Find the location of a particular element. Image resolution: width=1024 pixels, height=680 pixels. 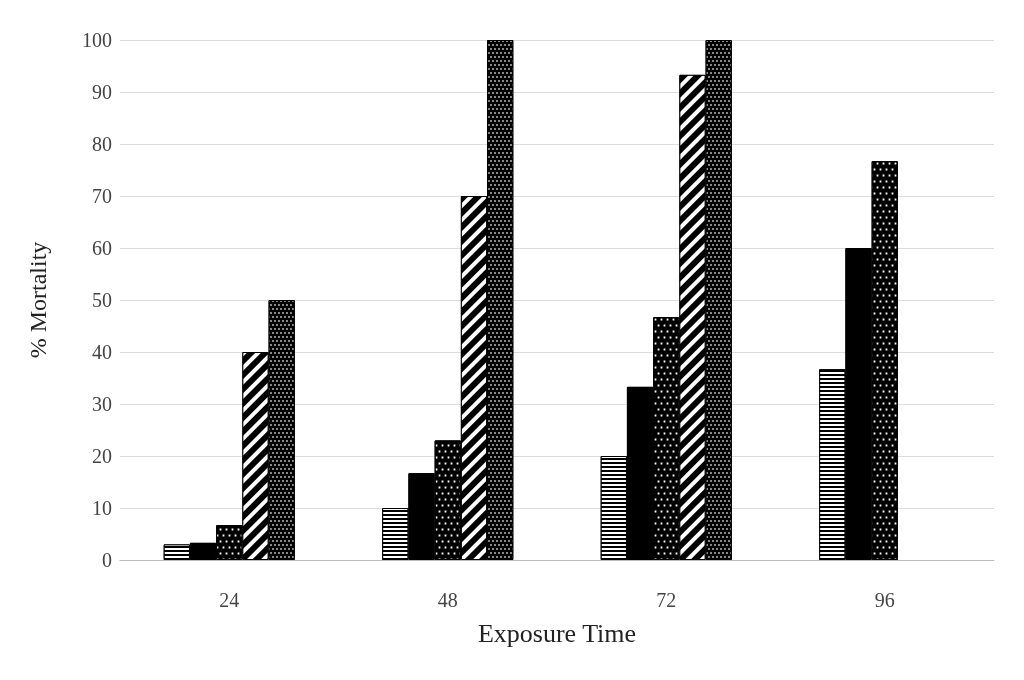

y-tick-label: 40 is located at coordinates (102, 352).